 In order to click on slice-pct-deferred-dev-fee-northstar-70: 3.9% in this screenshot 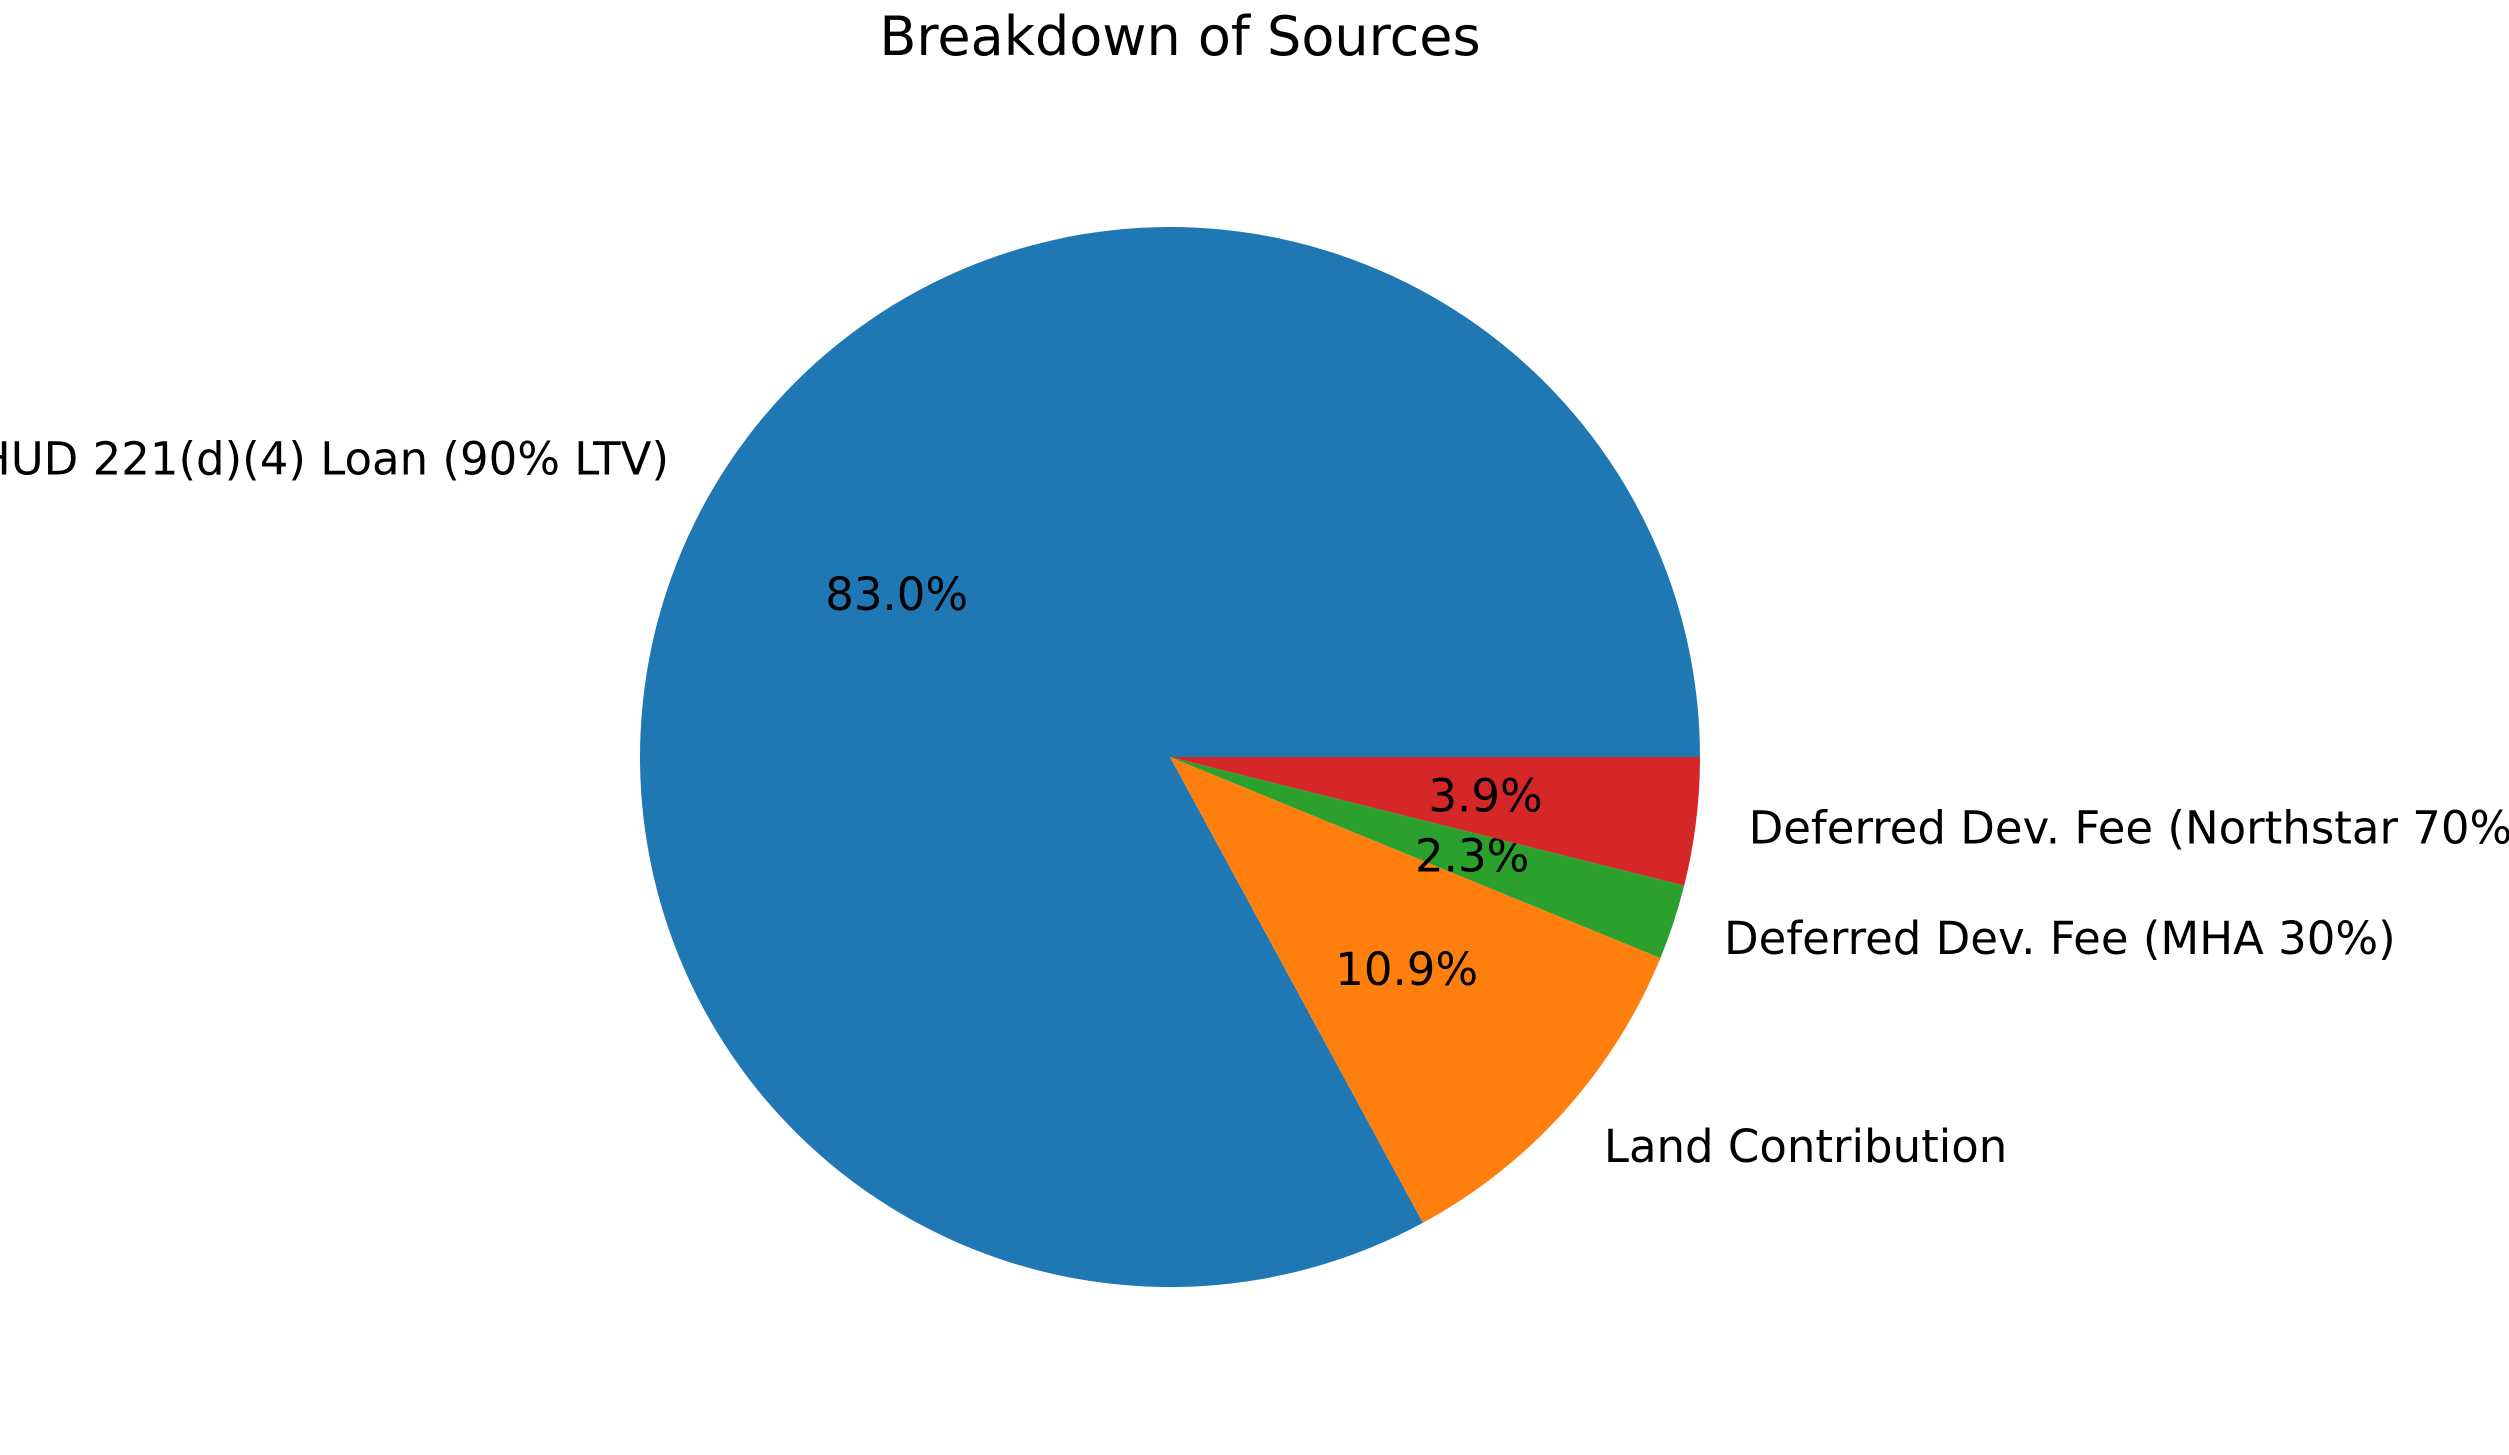, I will do `click(1485, 795)`.